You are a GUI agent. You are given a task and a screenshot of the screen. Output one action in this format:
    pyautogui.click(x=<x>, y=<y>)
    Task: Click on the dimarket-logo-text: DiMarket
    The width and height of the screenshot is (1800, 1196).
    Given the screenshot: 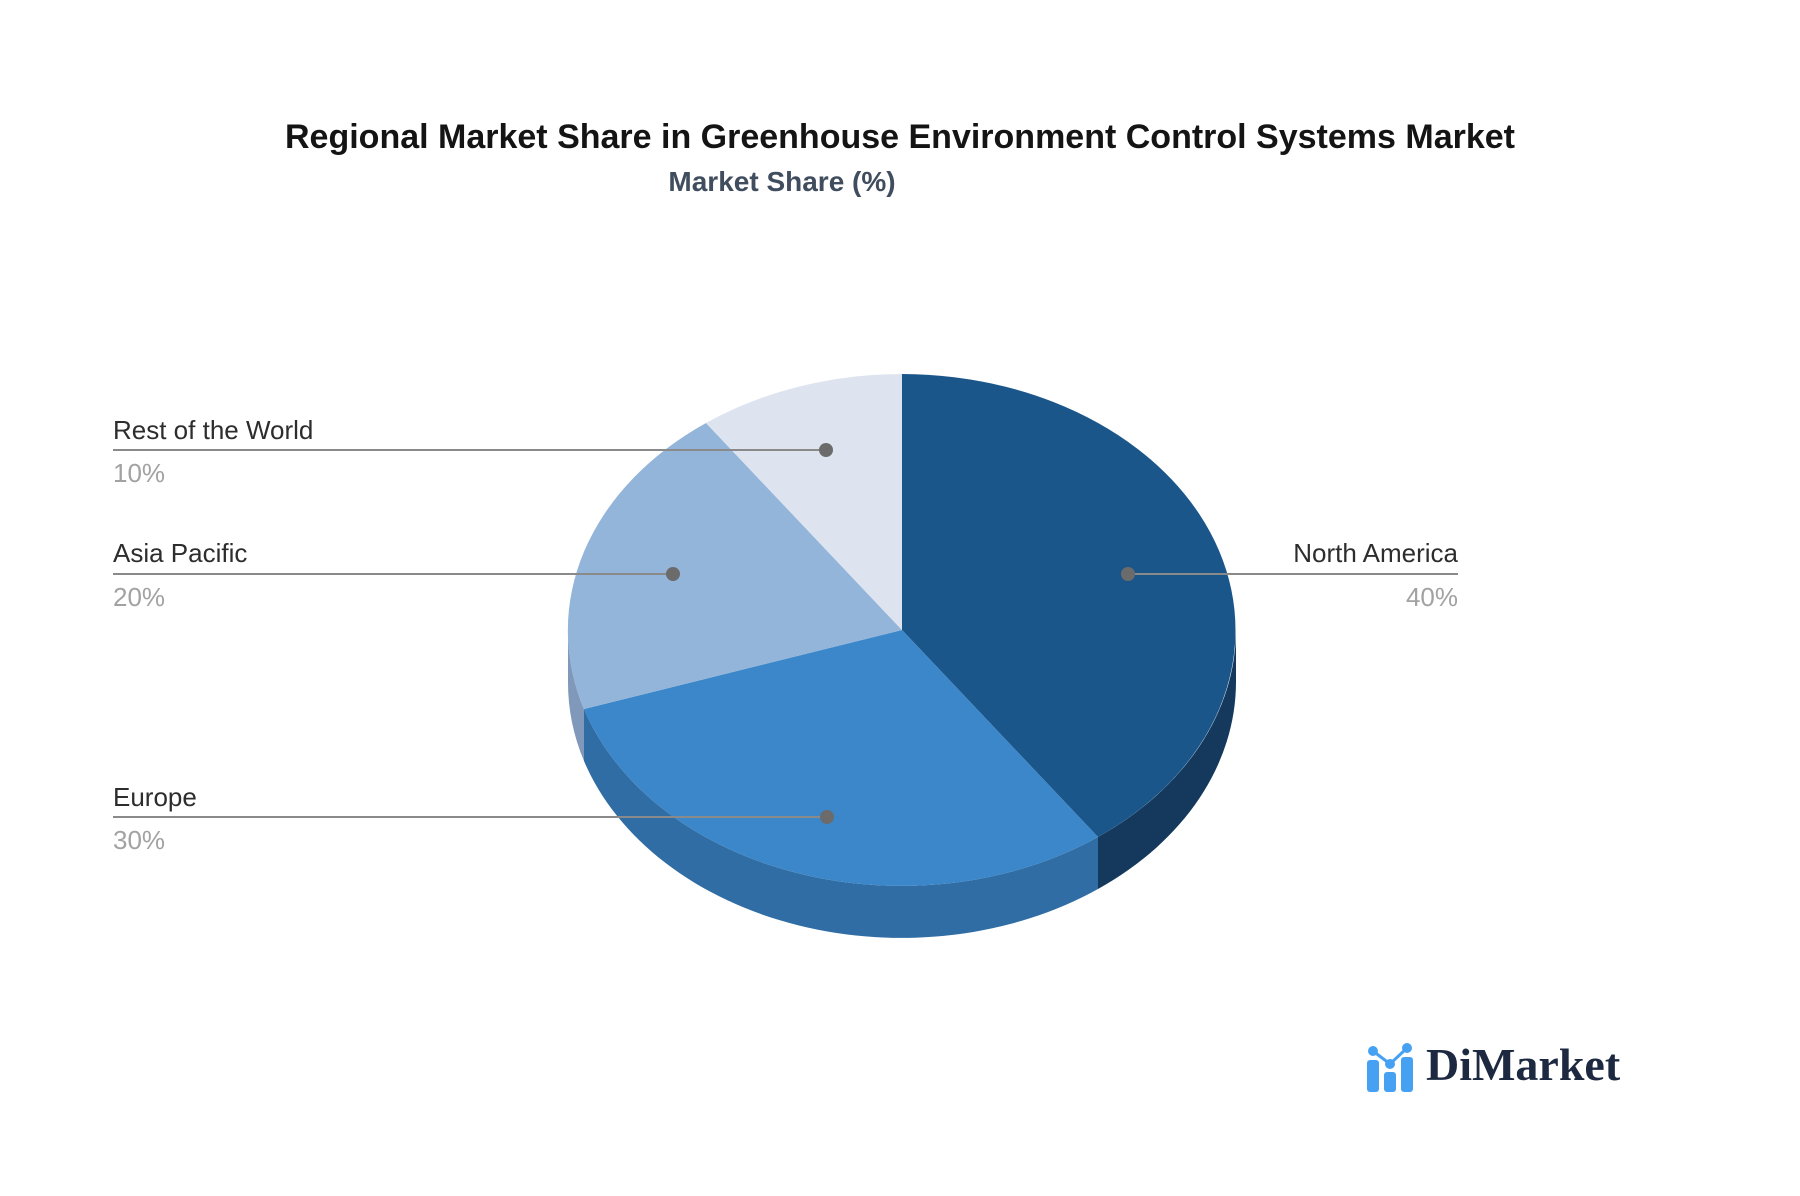 What is the action you would take?
    pyautogui.click(x=1523, y=1064)
    